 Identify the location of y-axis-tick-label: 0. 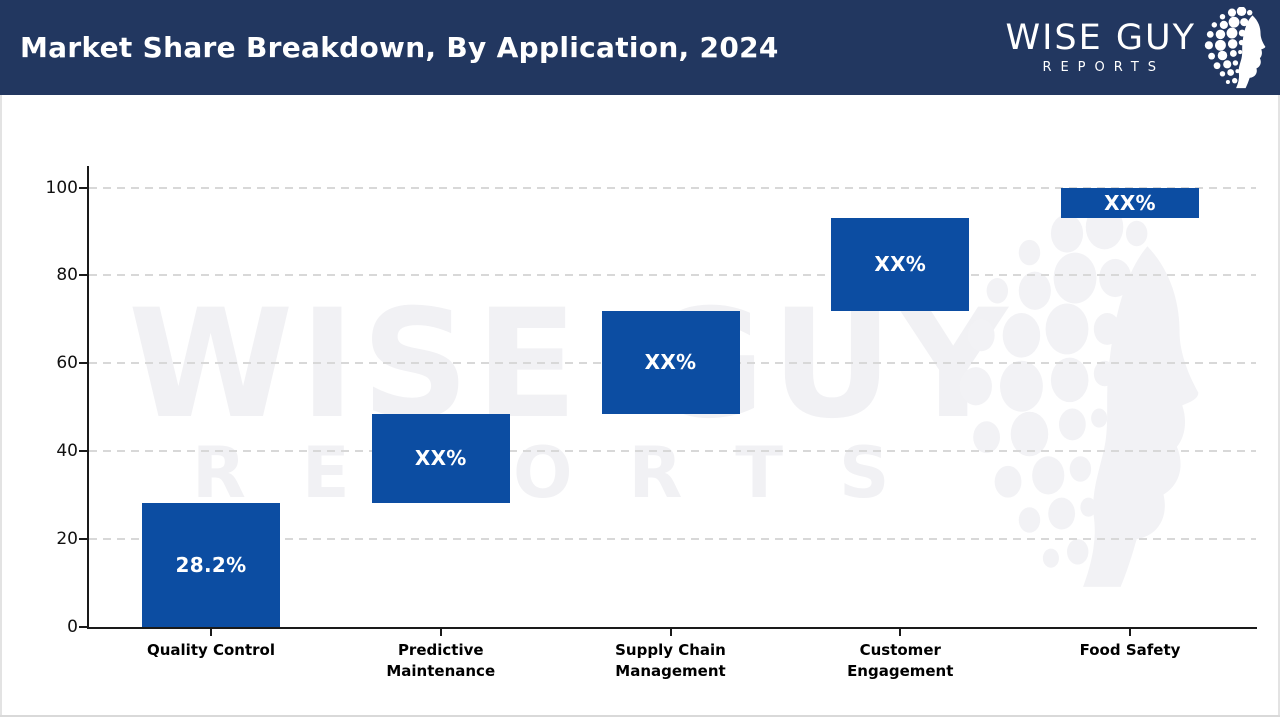
(72, 627).